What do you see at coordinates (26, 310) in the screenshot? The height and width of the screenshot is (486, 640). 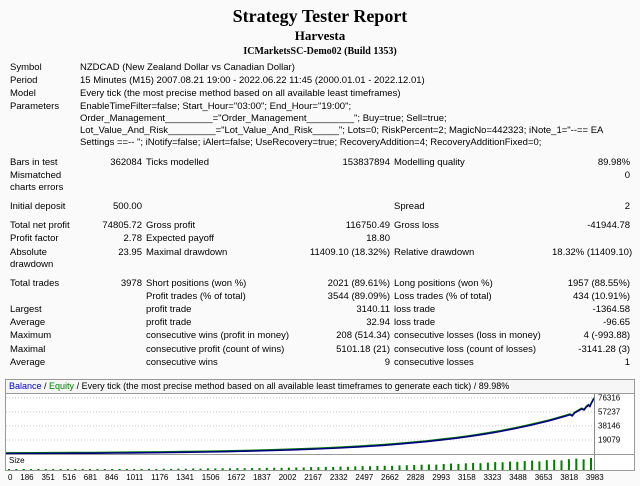 I see `stat-label: Largest` at bounding box center [26, 310].